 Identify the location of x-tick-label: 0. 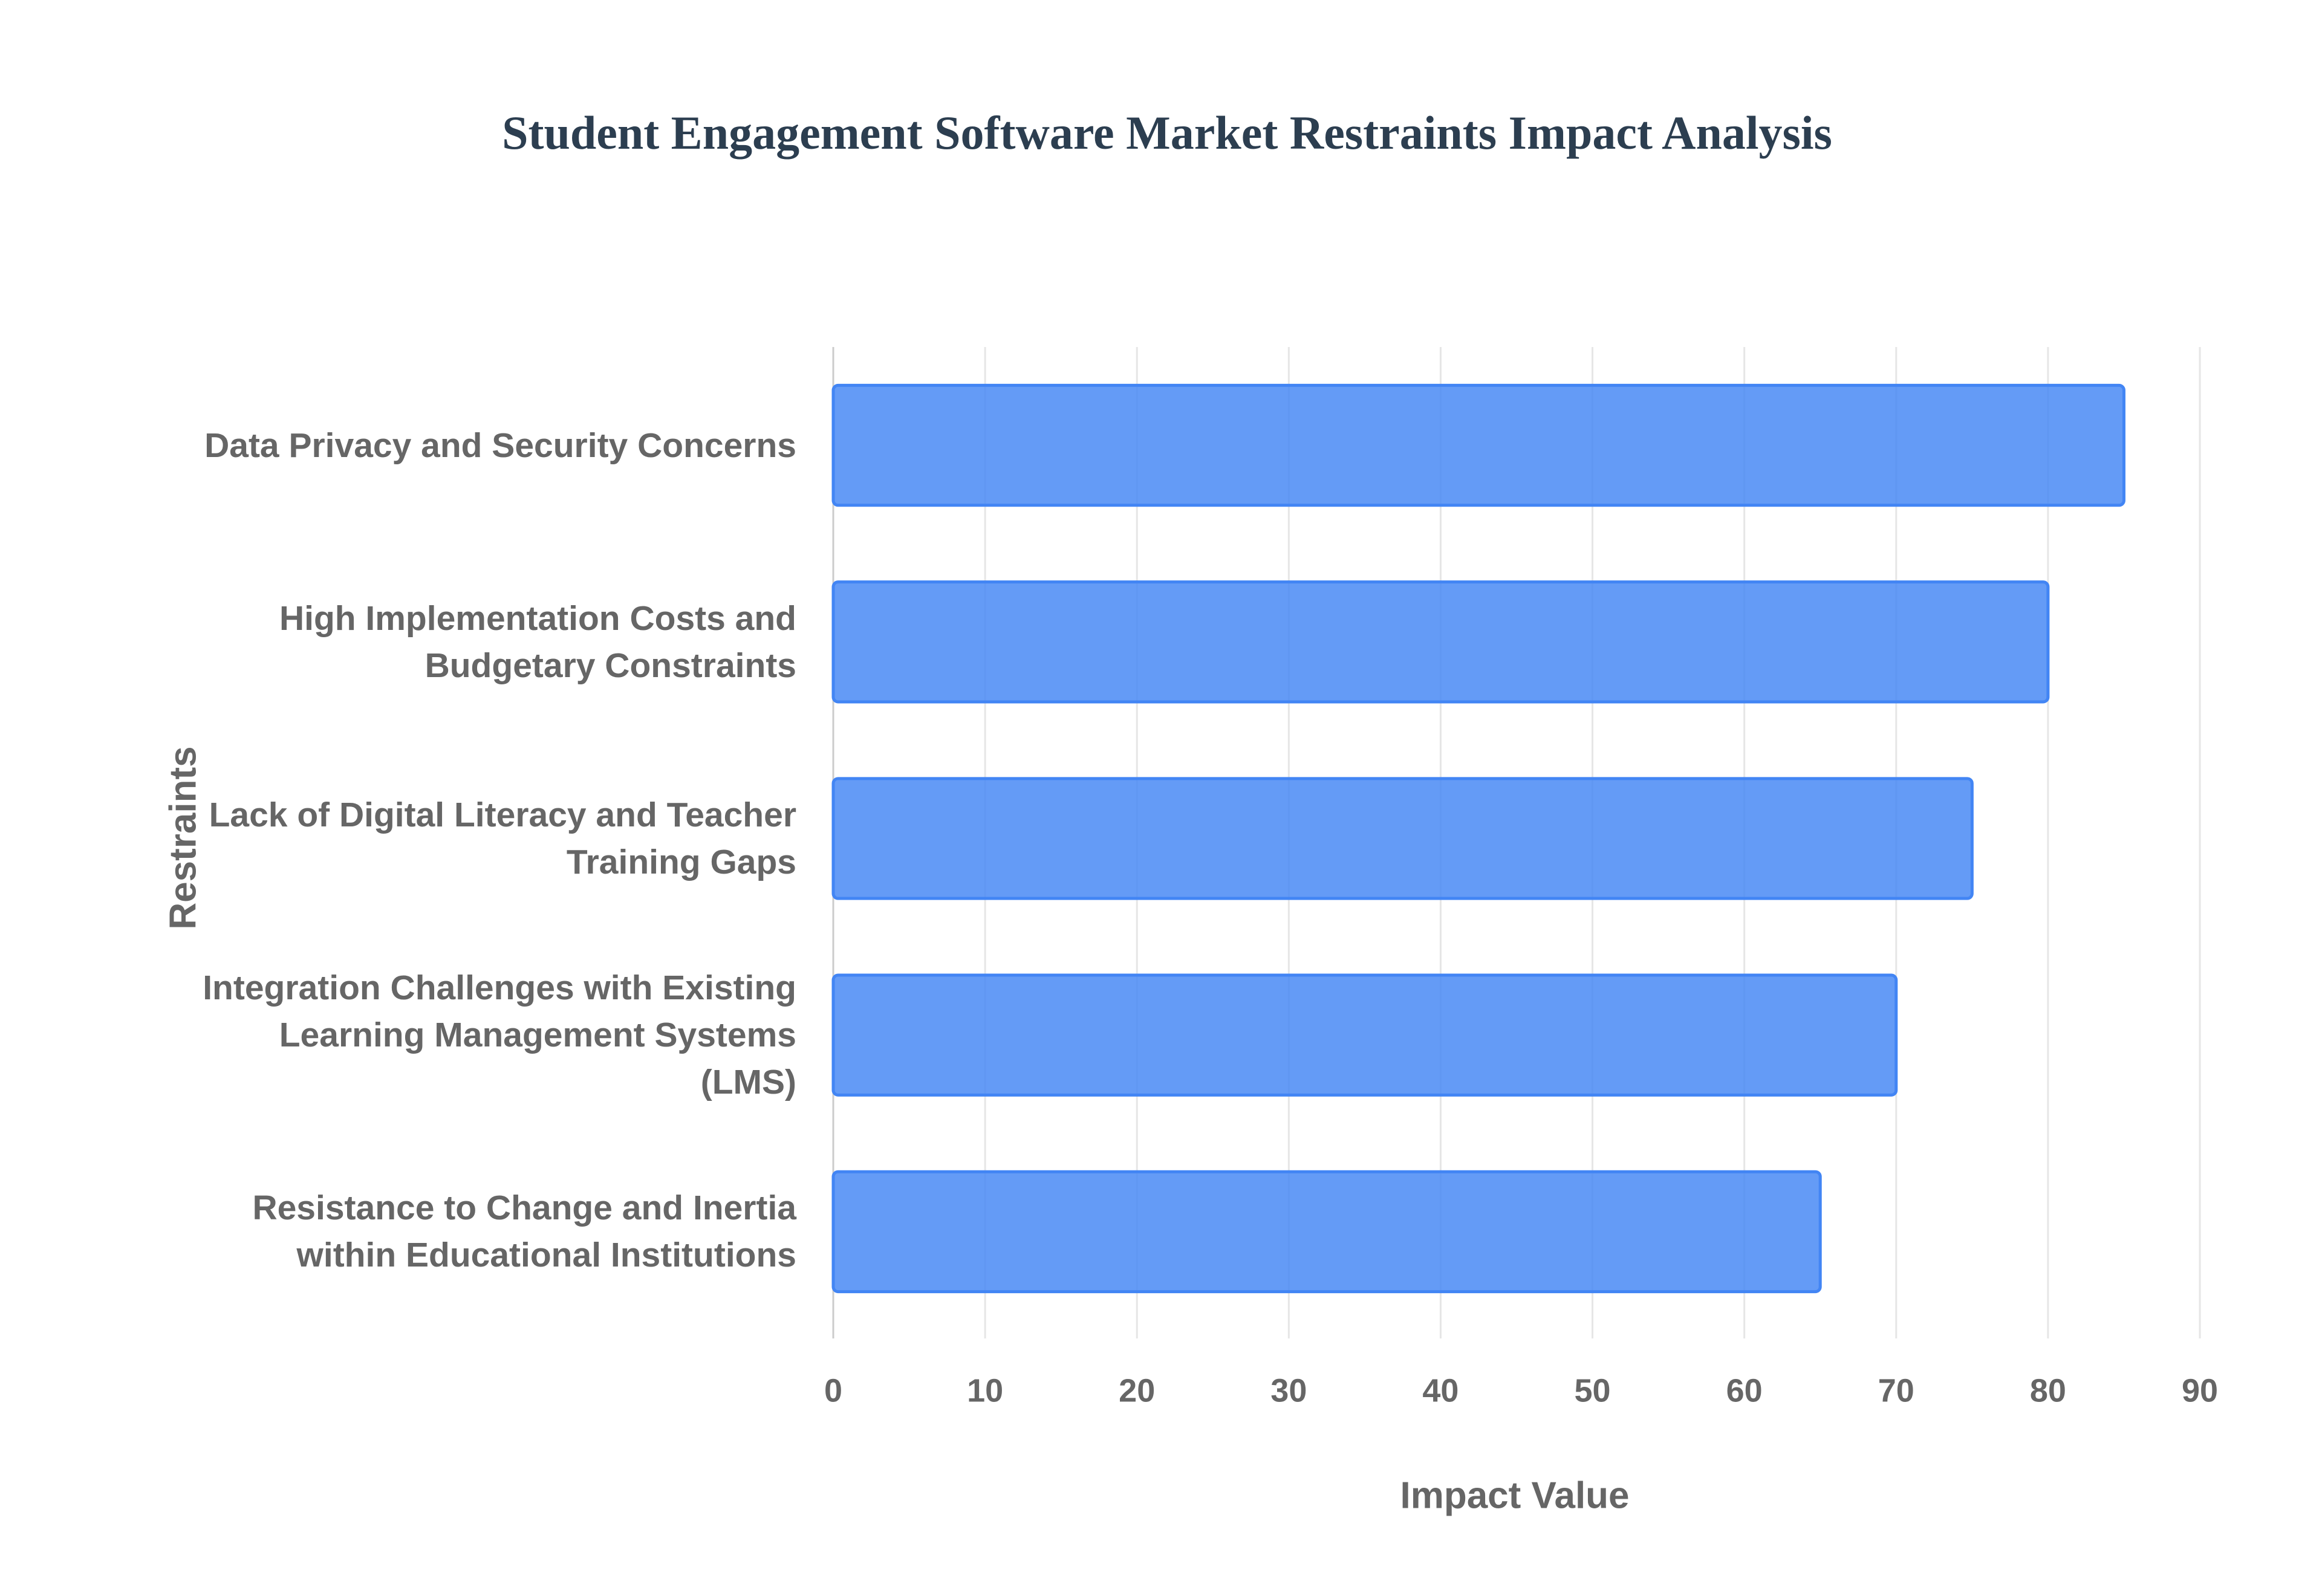
(833, 1390).